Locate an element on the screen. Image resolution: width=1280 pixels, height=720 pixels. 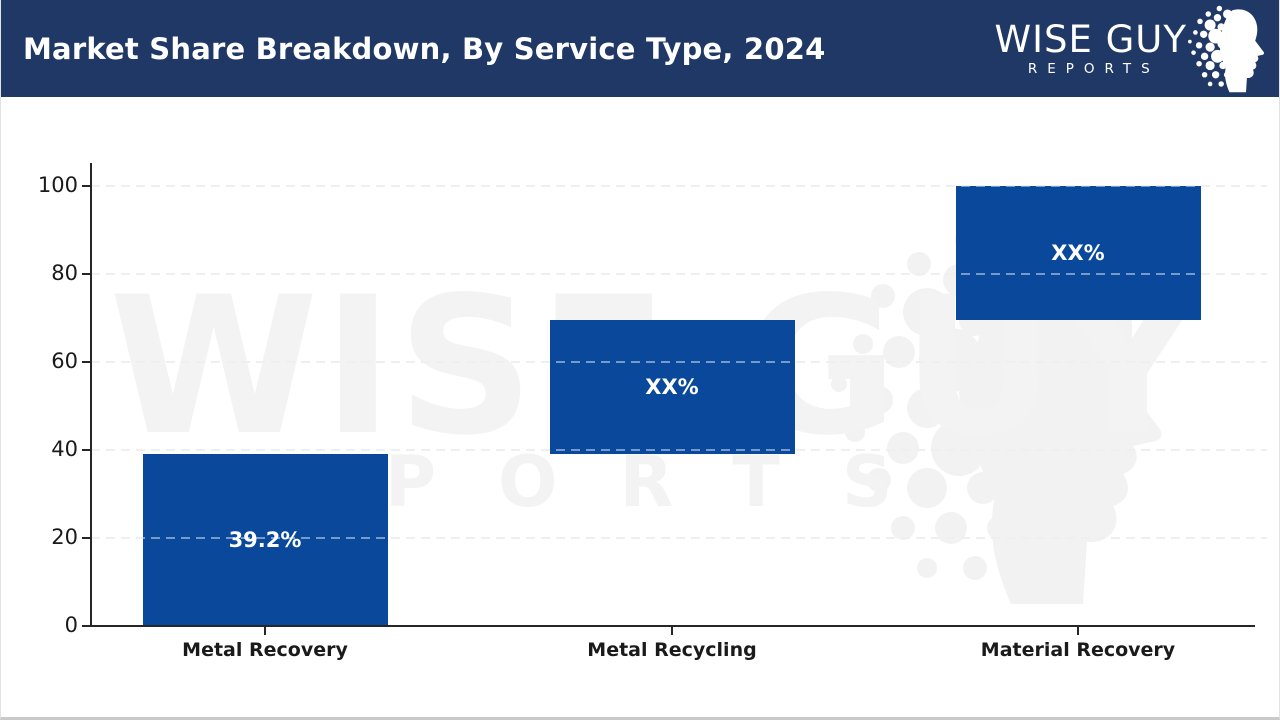
brand-head-icon is located at coordinates (1223, 49).